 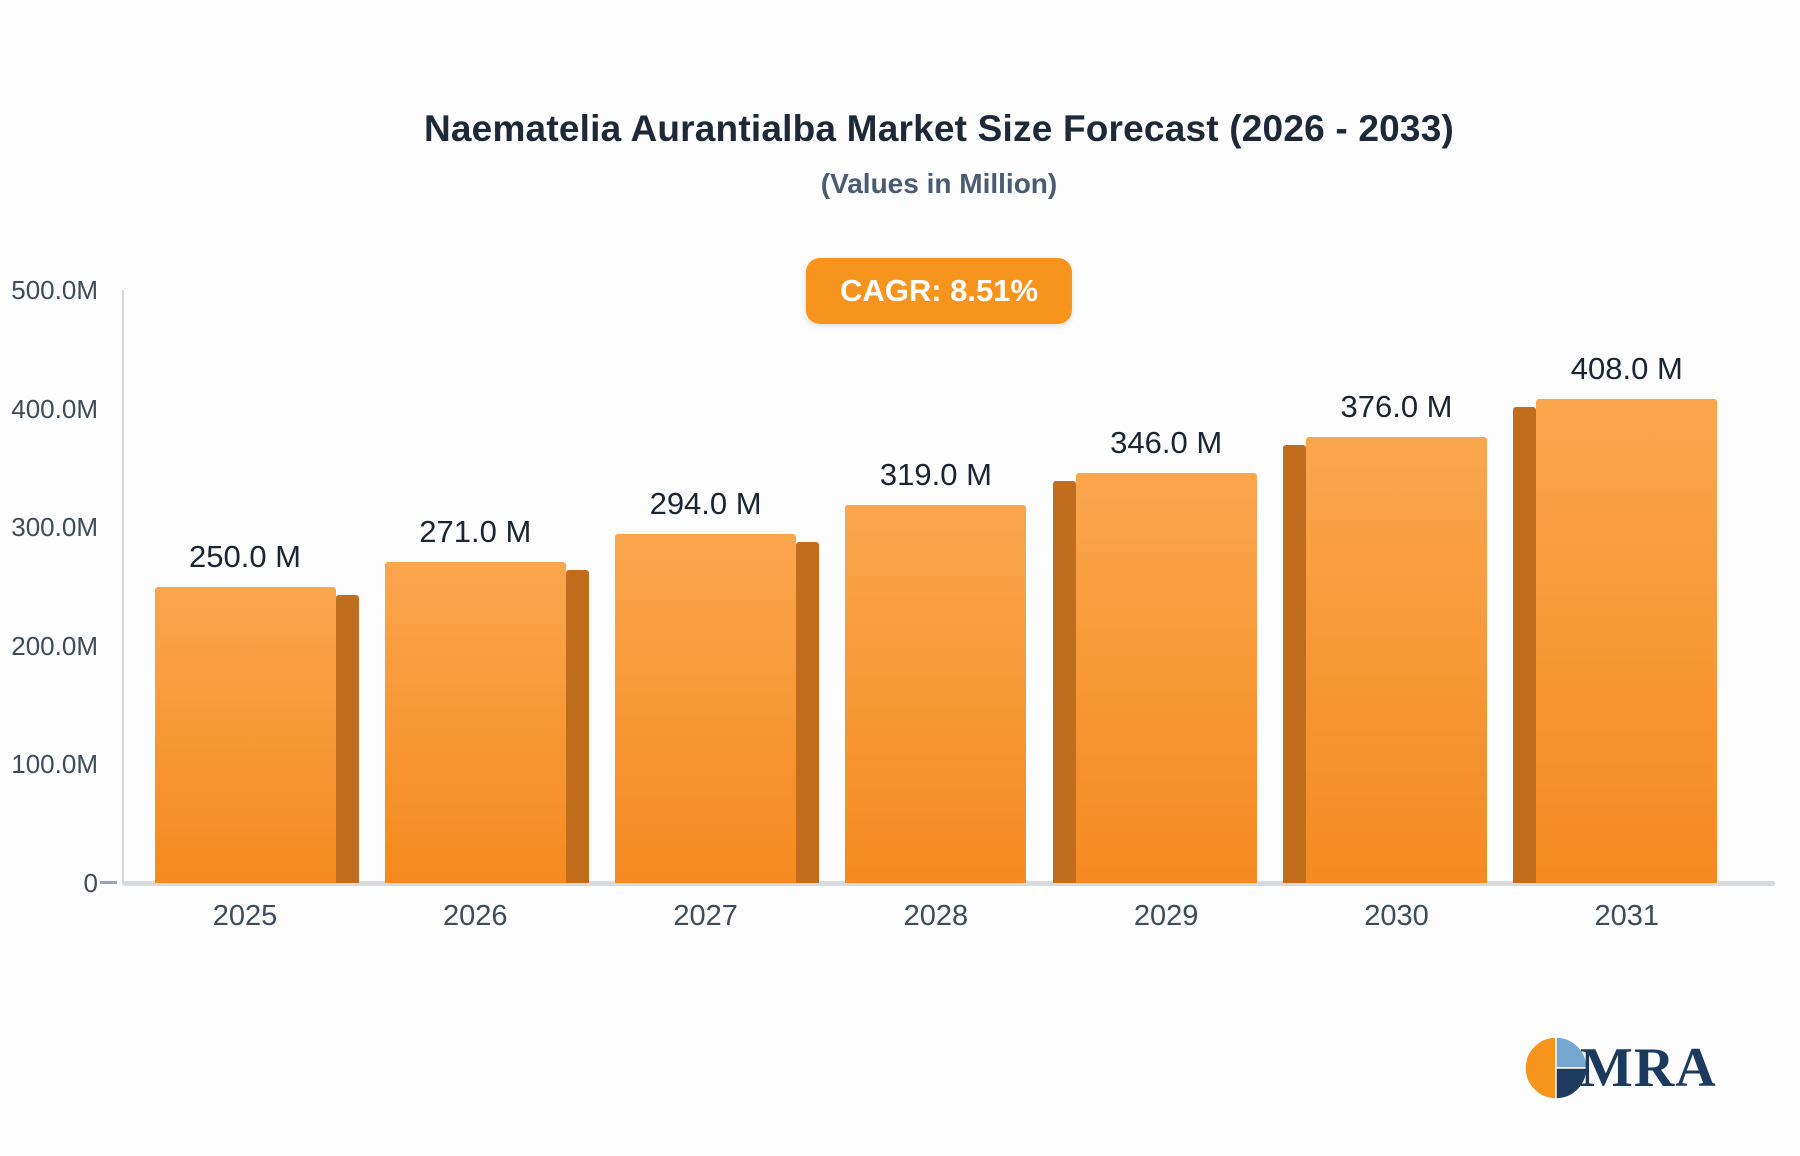 What do you see at coordinates (475, 916) in the screenshot?
I see `x-axis-label-2026: 2026` at bounding box center [475, 916].